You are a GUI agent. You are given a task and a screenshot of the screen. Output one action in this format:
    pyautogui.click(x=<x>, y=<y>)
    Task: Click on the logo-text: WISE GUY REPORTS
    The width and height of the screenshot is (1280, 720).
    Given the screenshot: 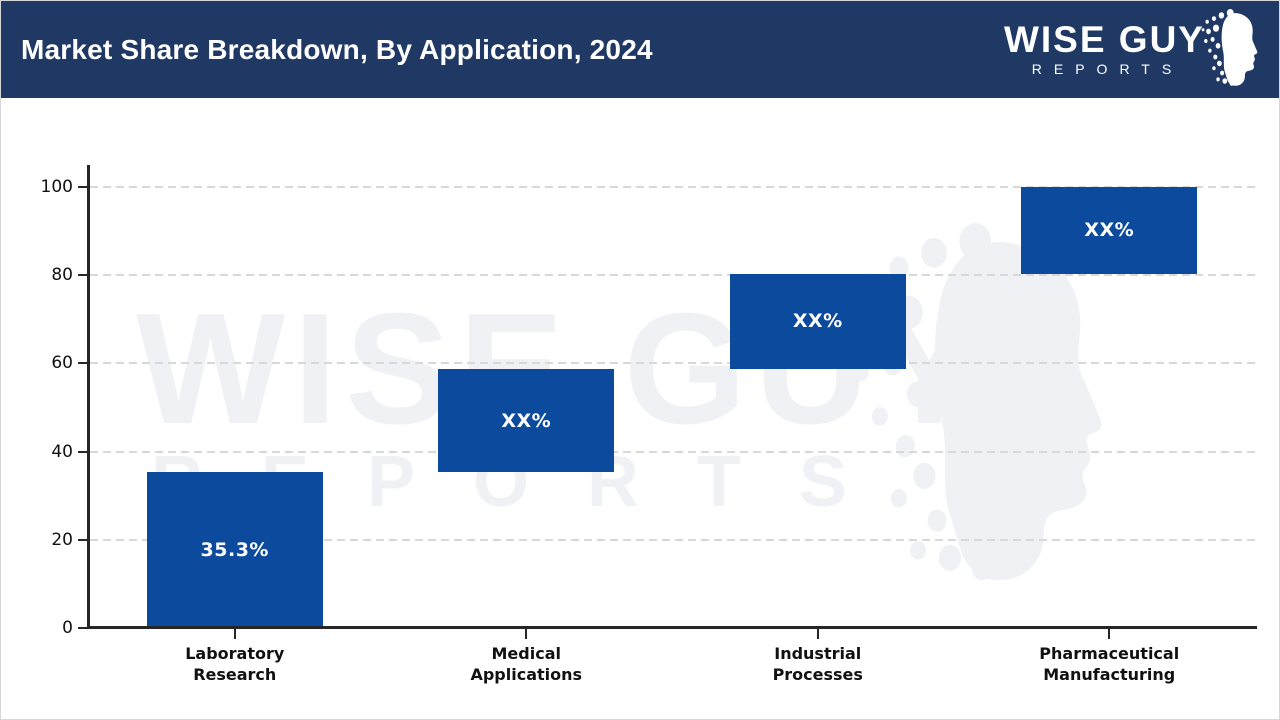 What is the action you would take?
    pyautogui.click(x=1104, y=49)
    